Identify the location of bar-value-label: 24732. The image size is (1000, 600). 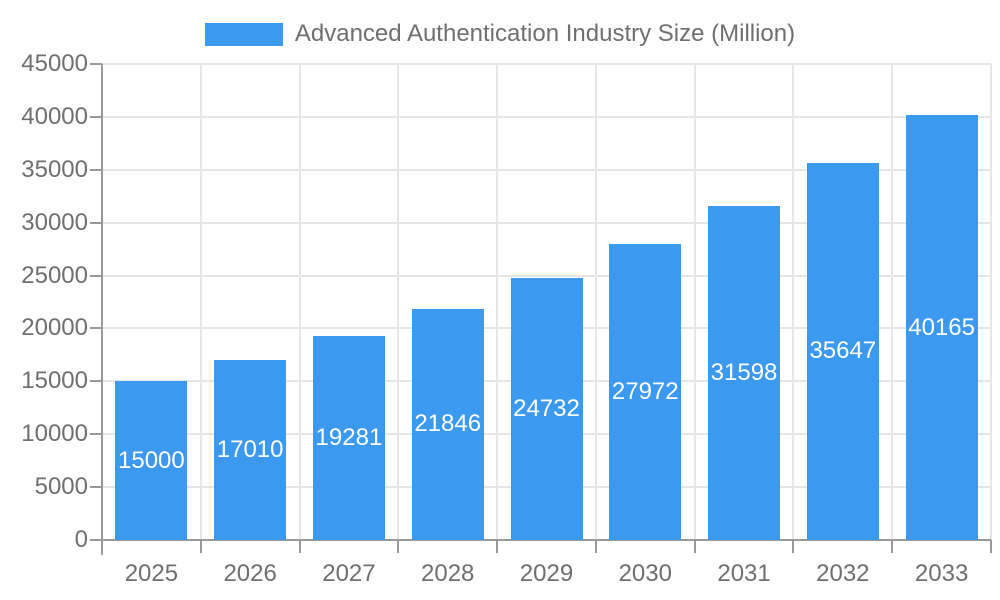
(546, 409).